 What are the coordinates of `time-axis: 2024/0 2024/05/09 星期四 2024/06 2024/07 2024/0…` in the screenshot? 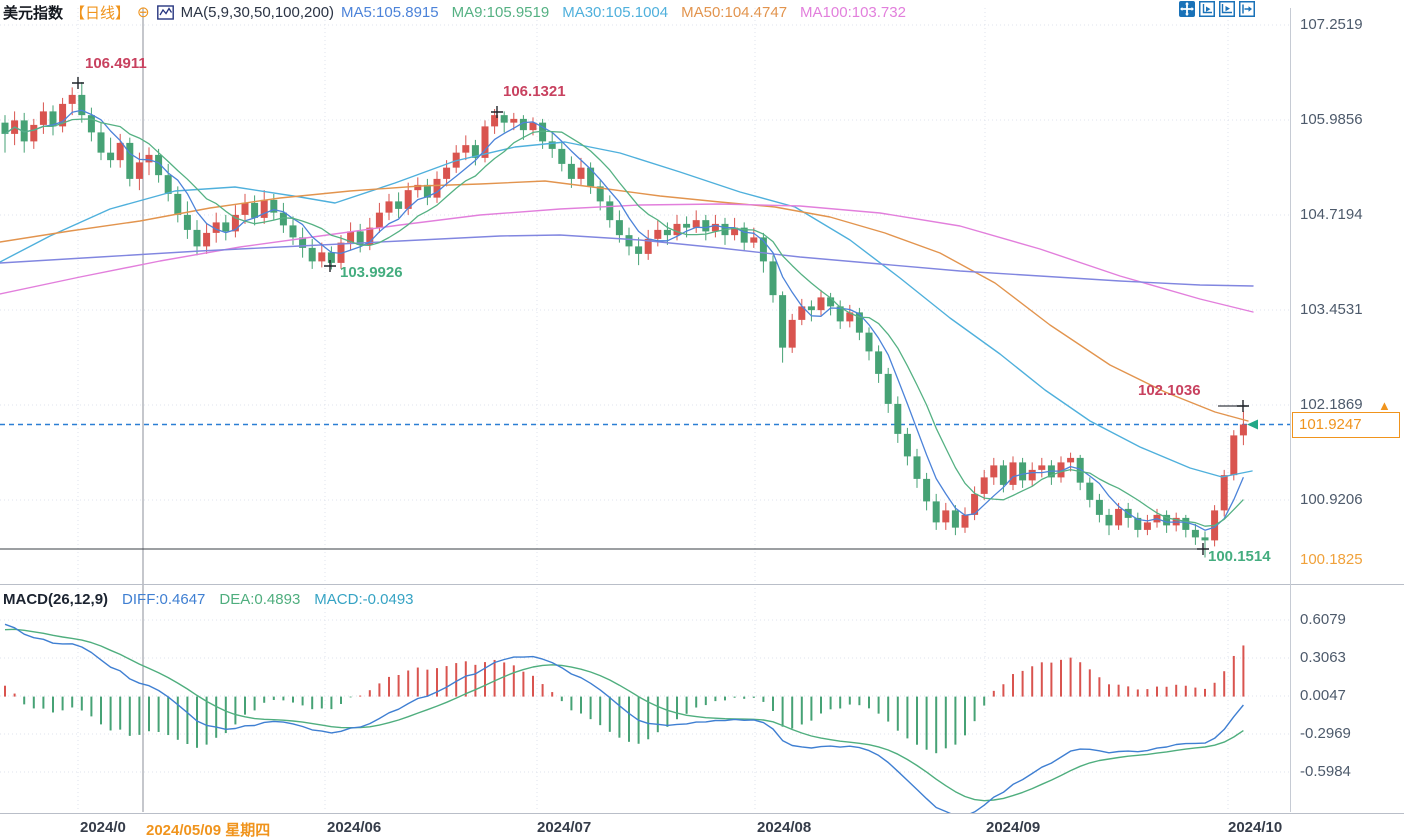 It's located at (702, 825).